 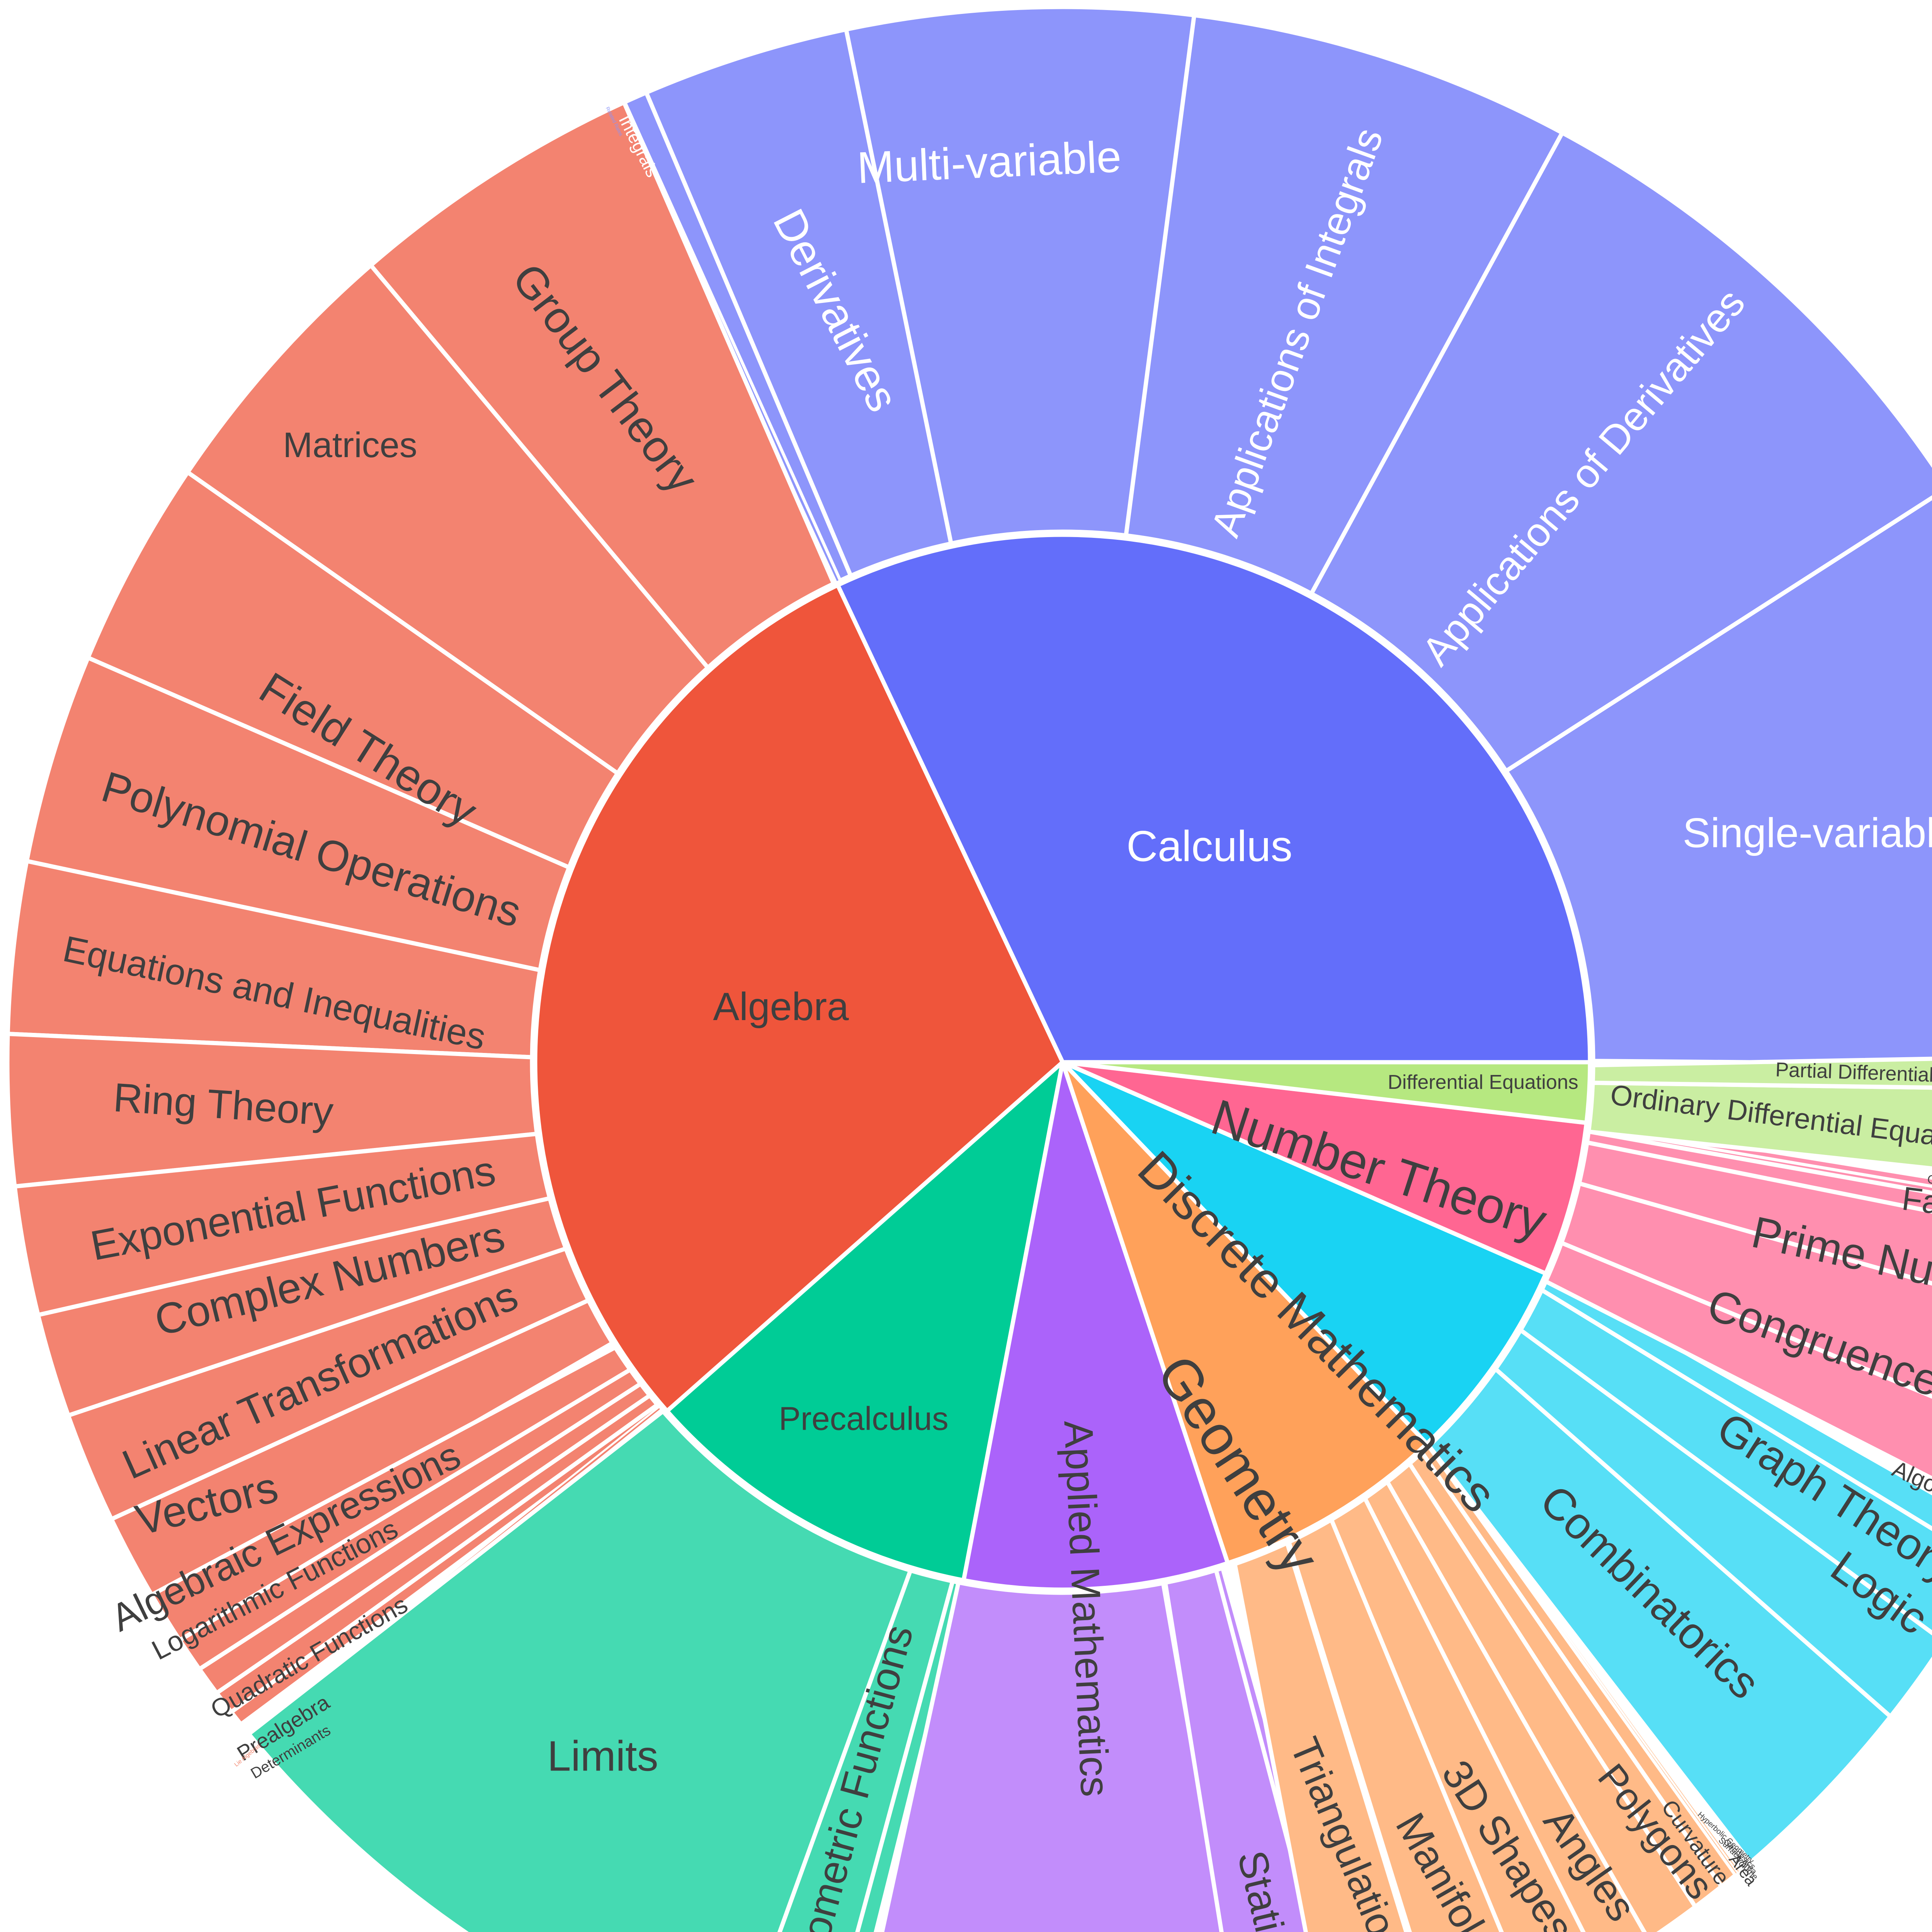 I want to click on svg-text: Single-variable, so click(x=1808, y=833).